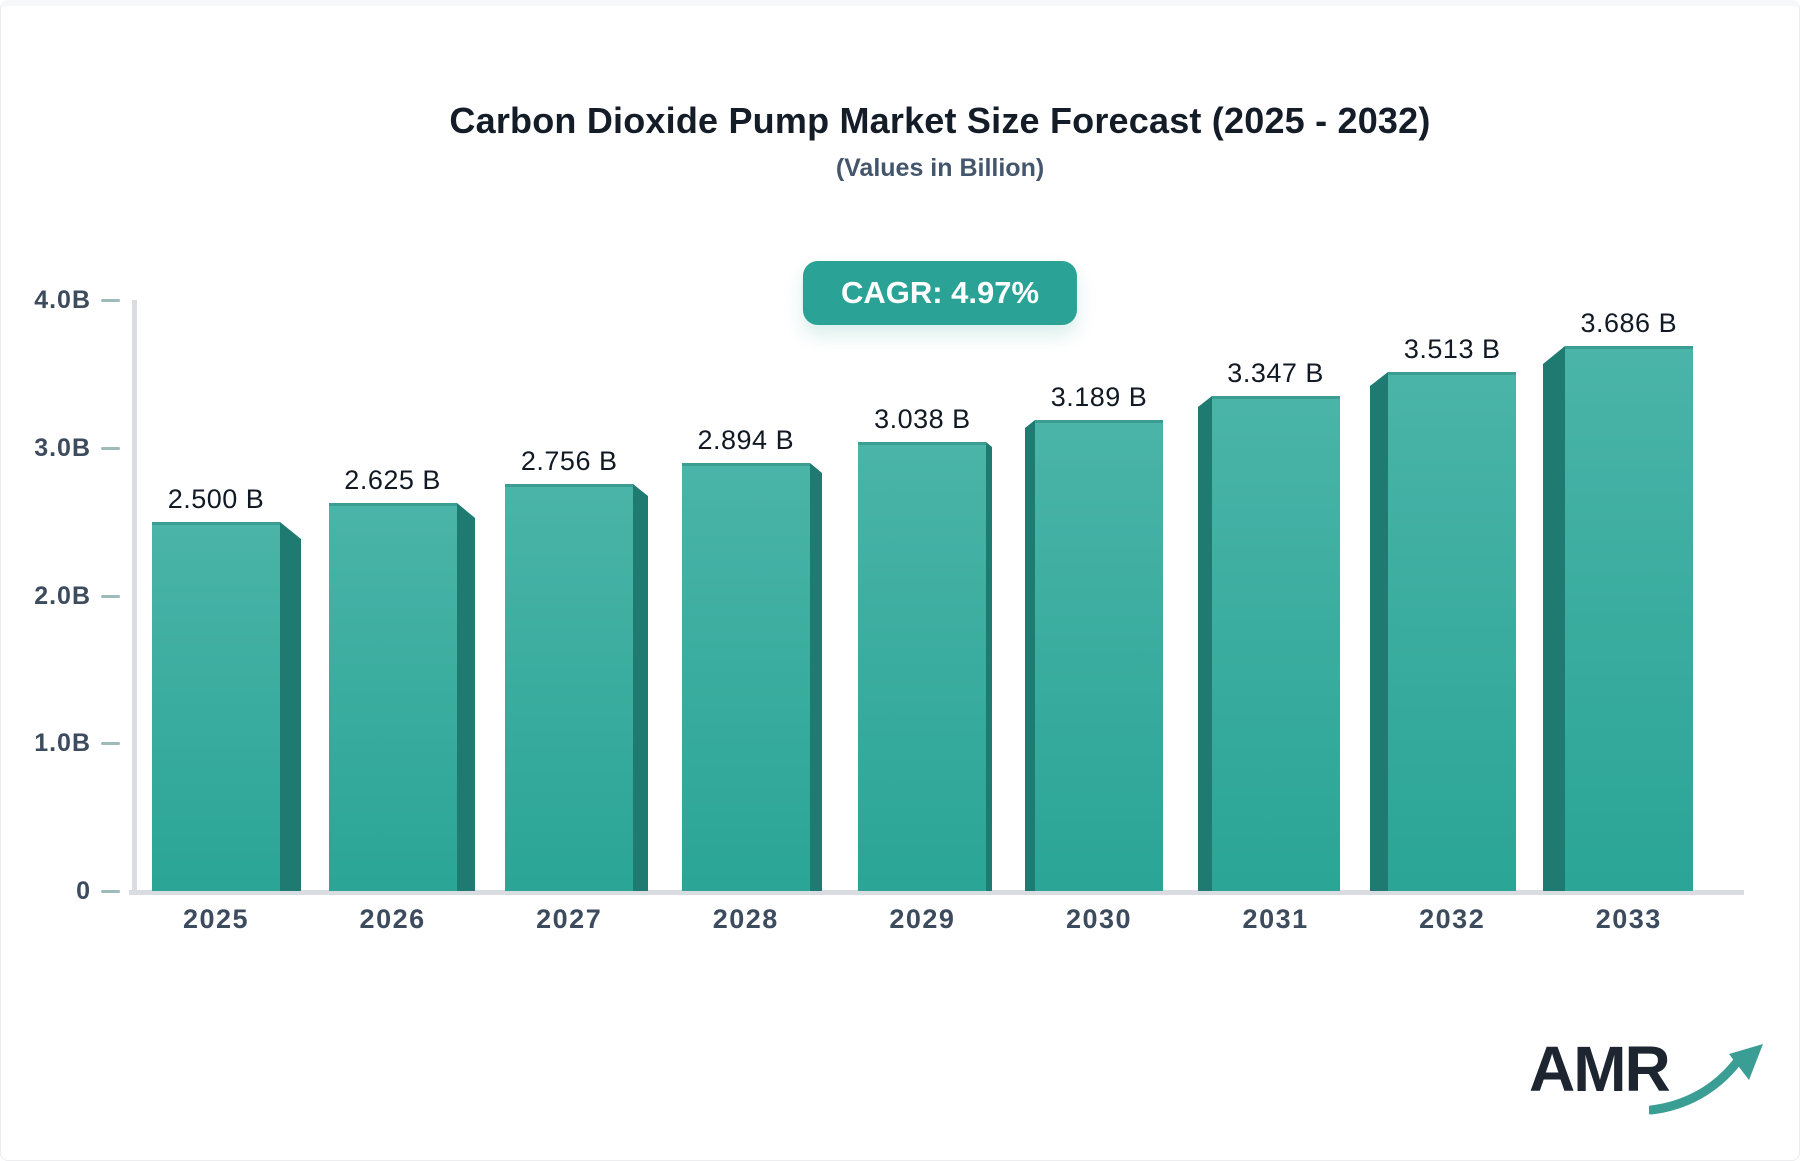 This screenshot has width=1800, height=1161. What do you see at coordinates (989, 666) in the screenshot?
I see `bar-side-2029` at bounding box center [989, 666].